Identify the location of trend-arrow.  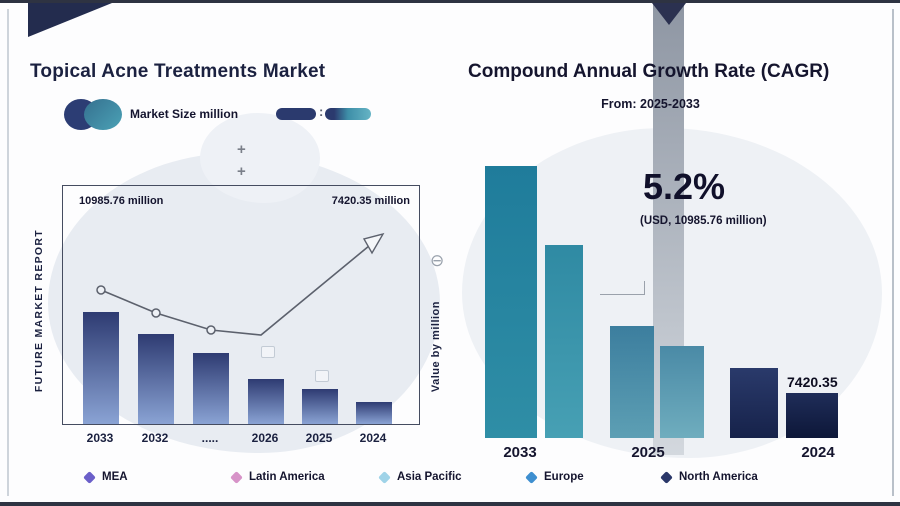
(240, 284).